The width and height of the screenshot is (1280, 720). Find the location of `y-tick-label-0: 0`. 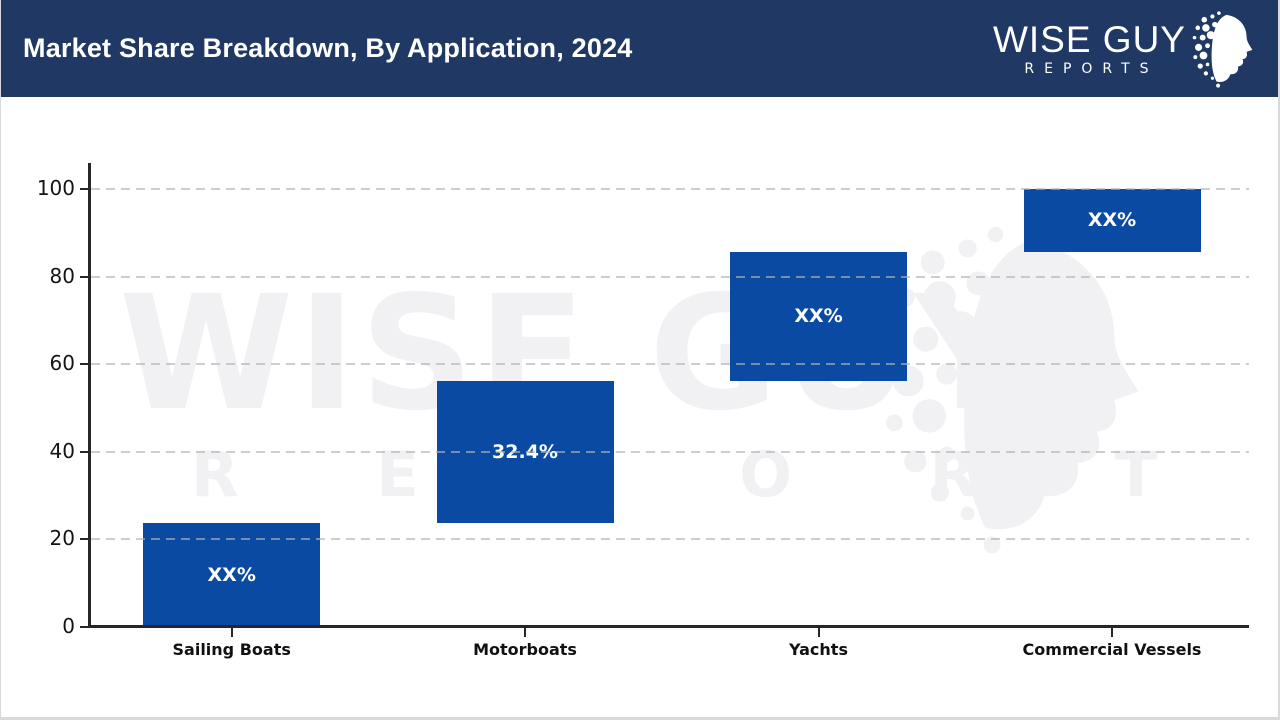

y-tick-label-0: 0 is located at coordinates (68, 626).